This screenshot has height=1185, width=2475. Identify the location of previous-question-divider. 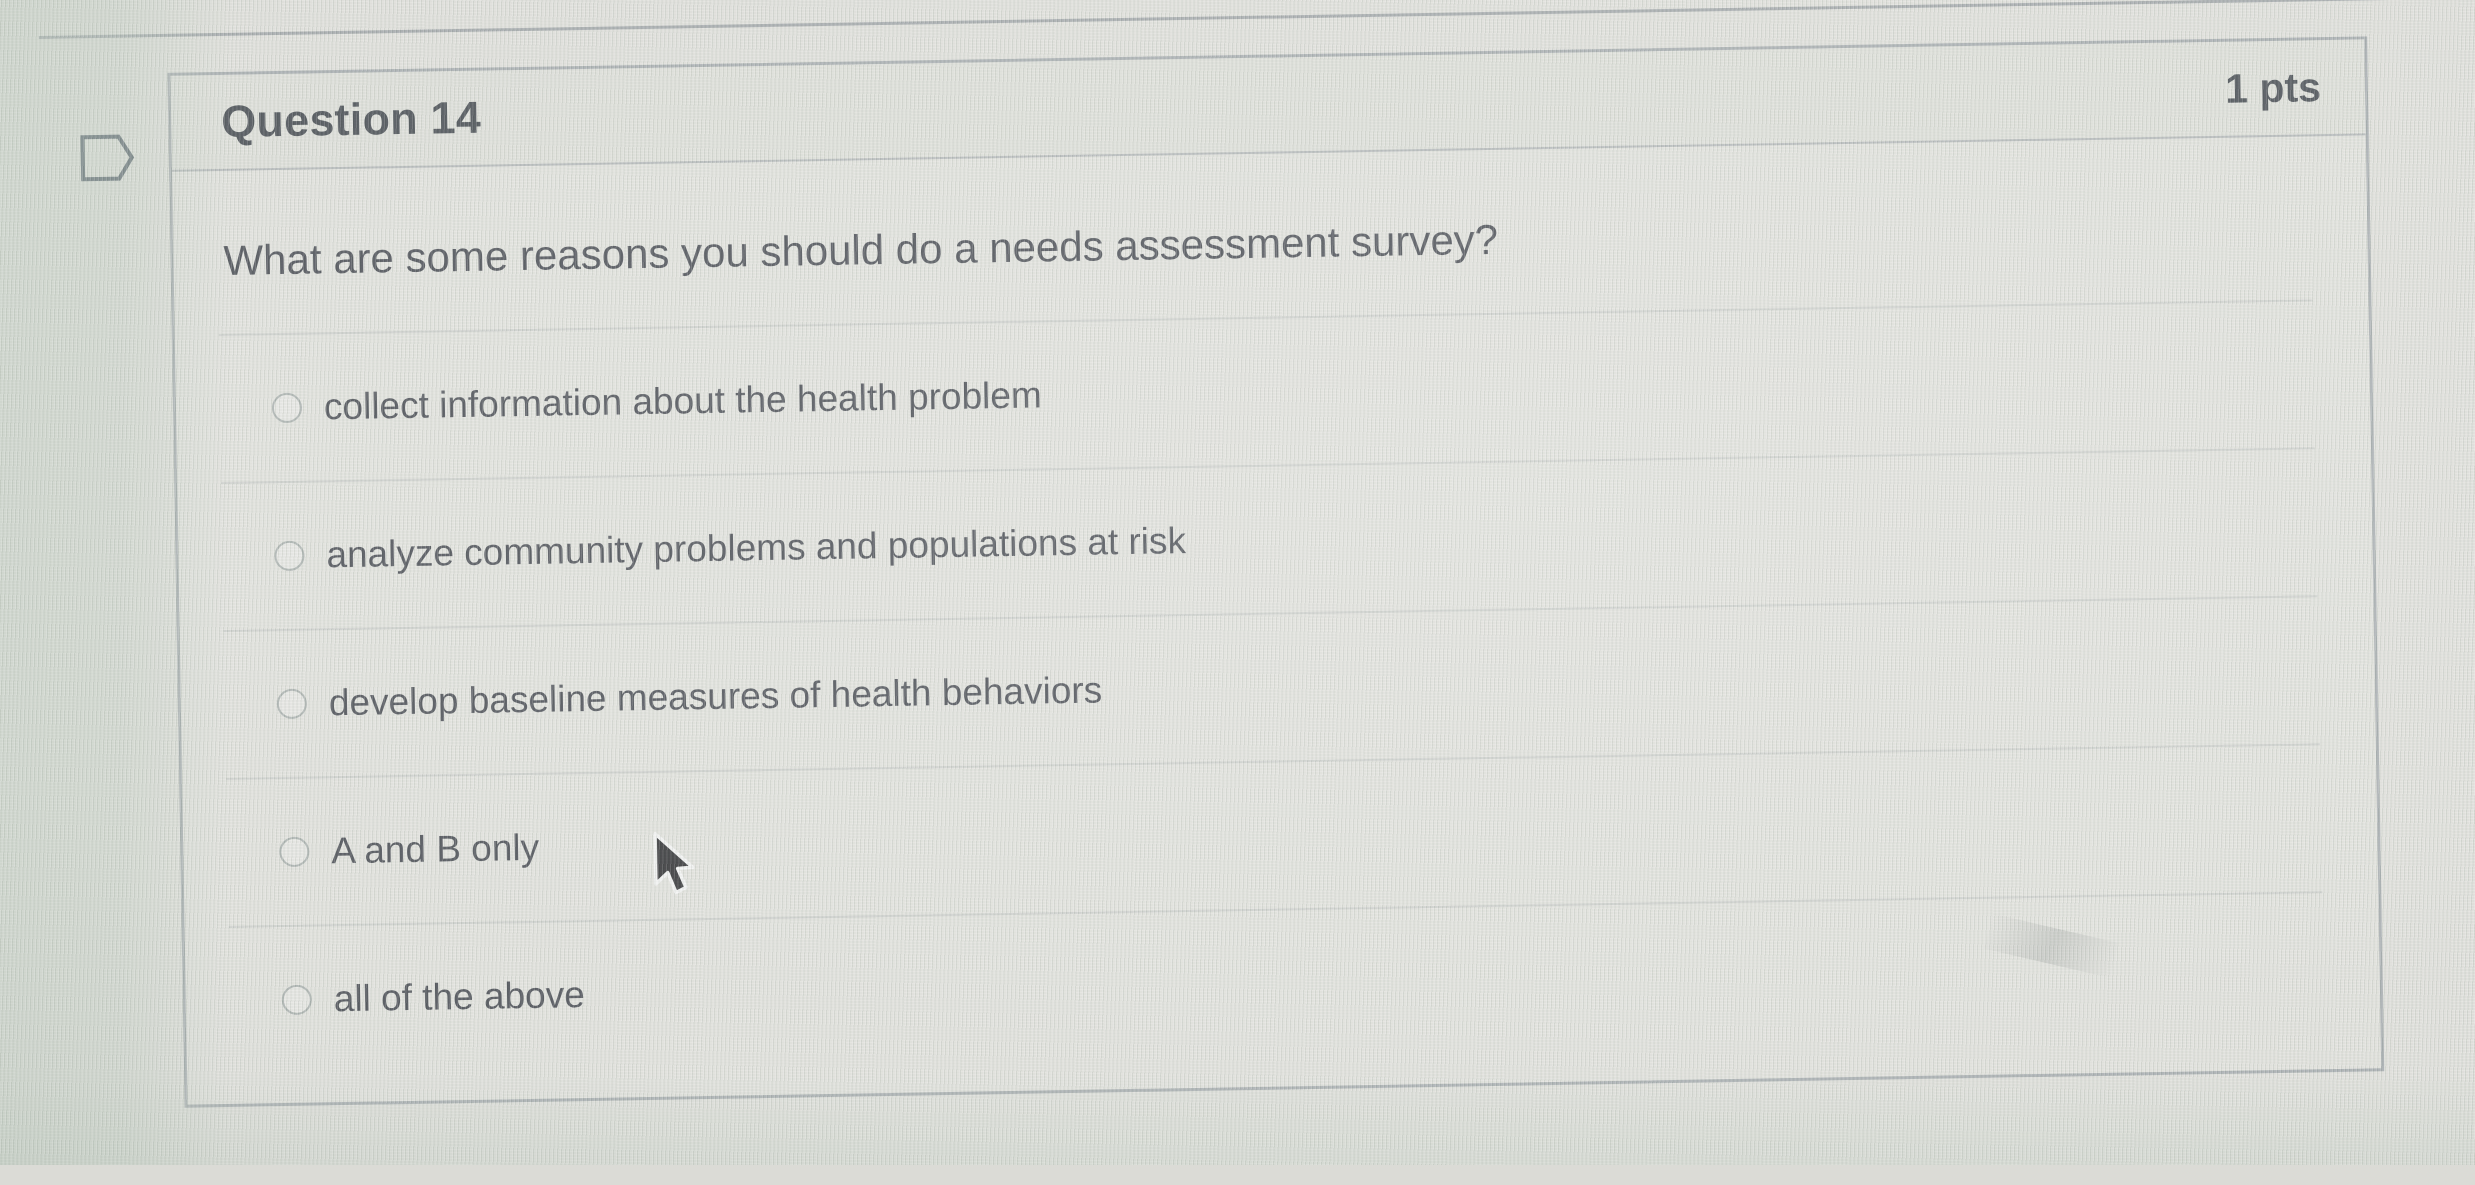
(1253, 19).